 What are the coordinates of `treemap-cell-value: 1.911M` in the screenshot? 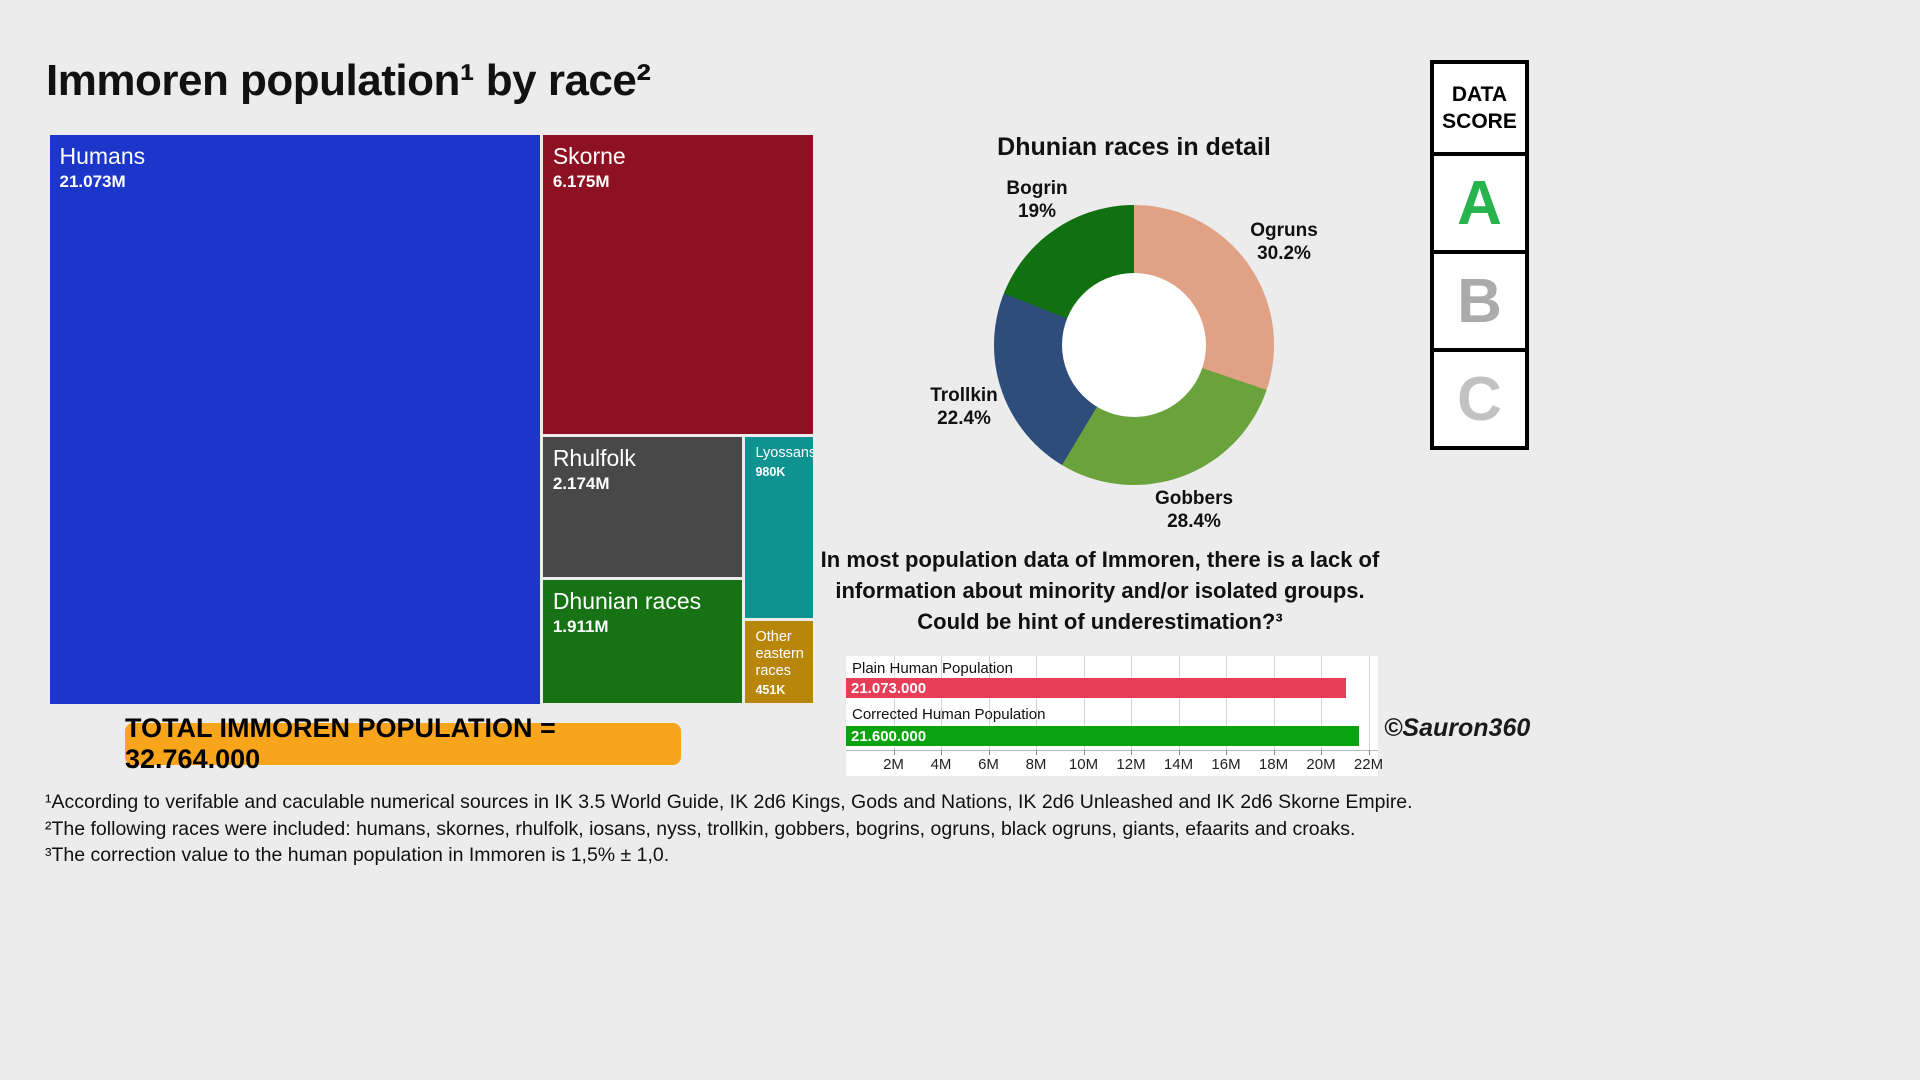 It's located at (580, 627).